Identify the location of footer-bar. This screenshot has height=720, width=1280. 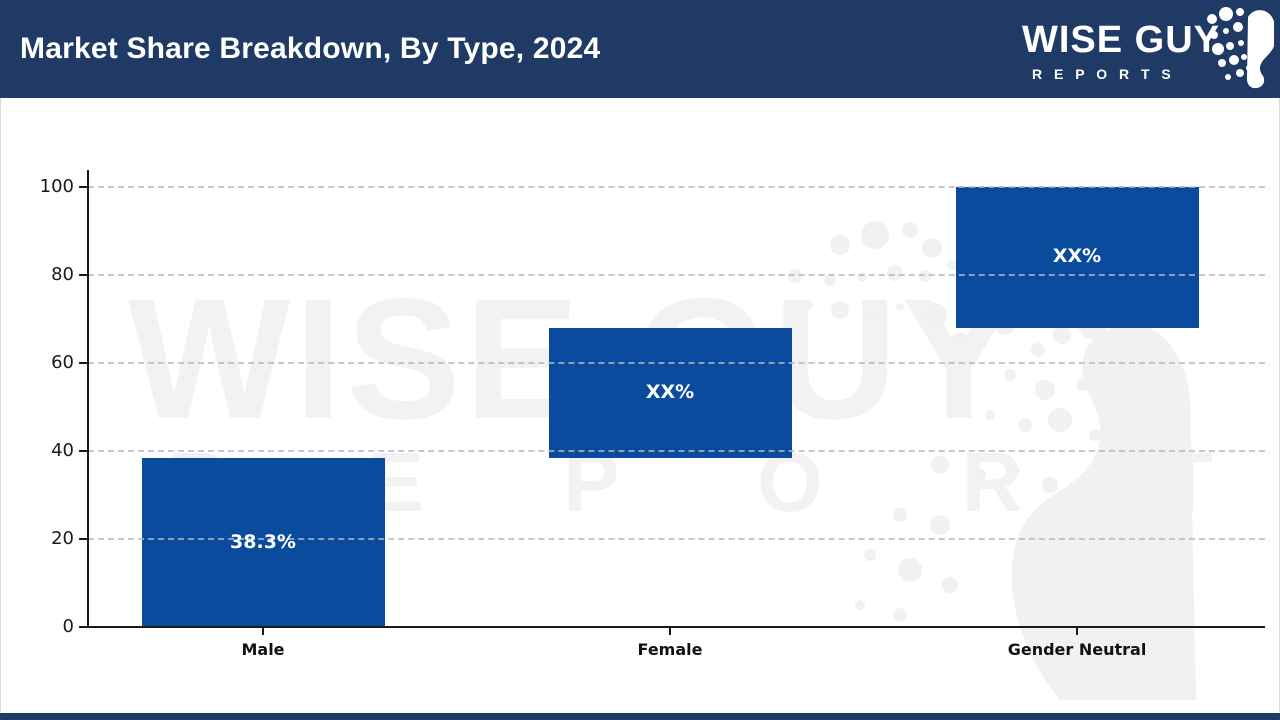
(640, 716).